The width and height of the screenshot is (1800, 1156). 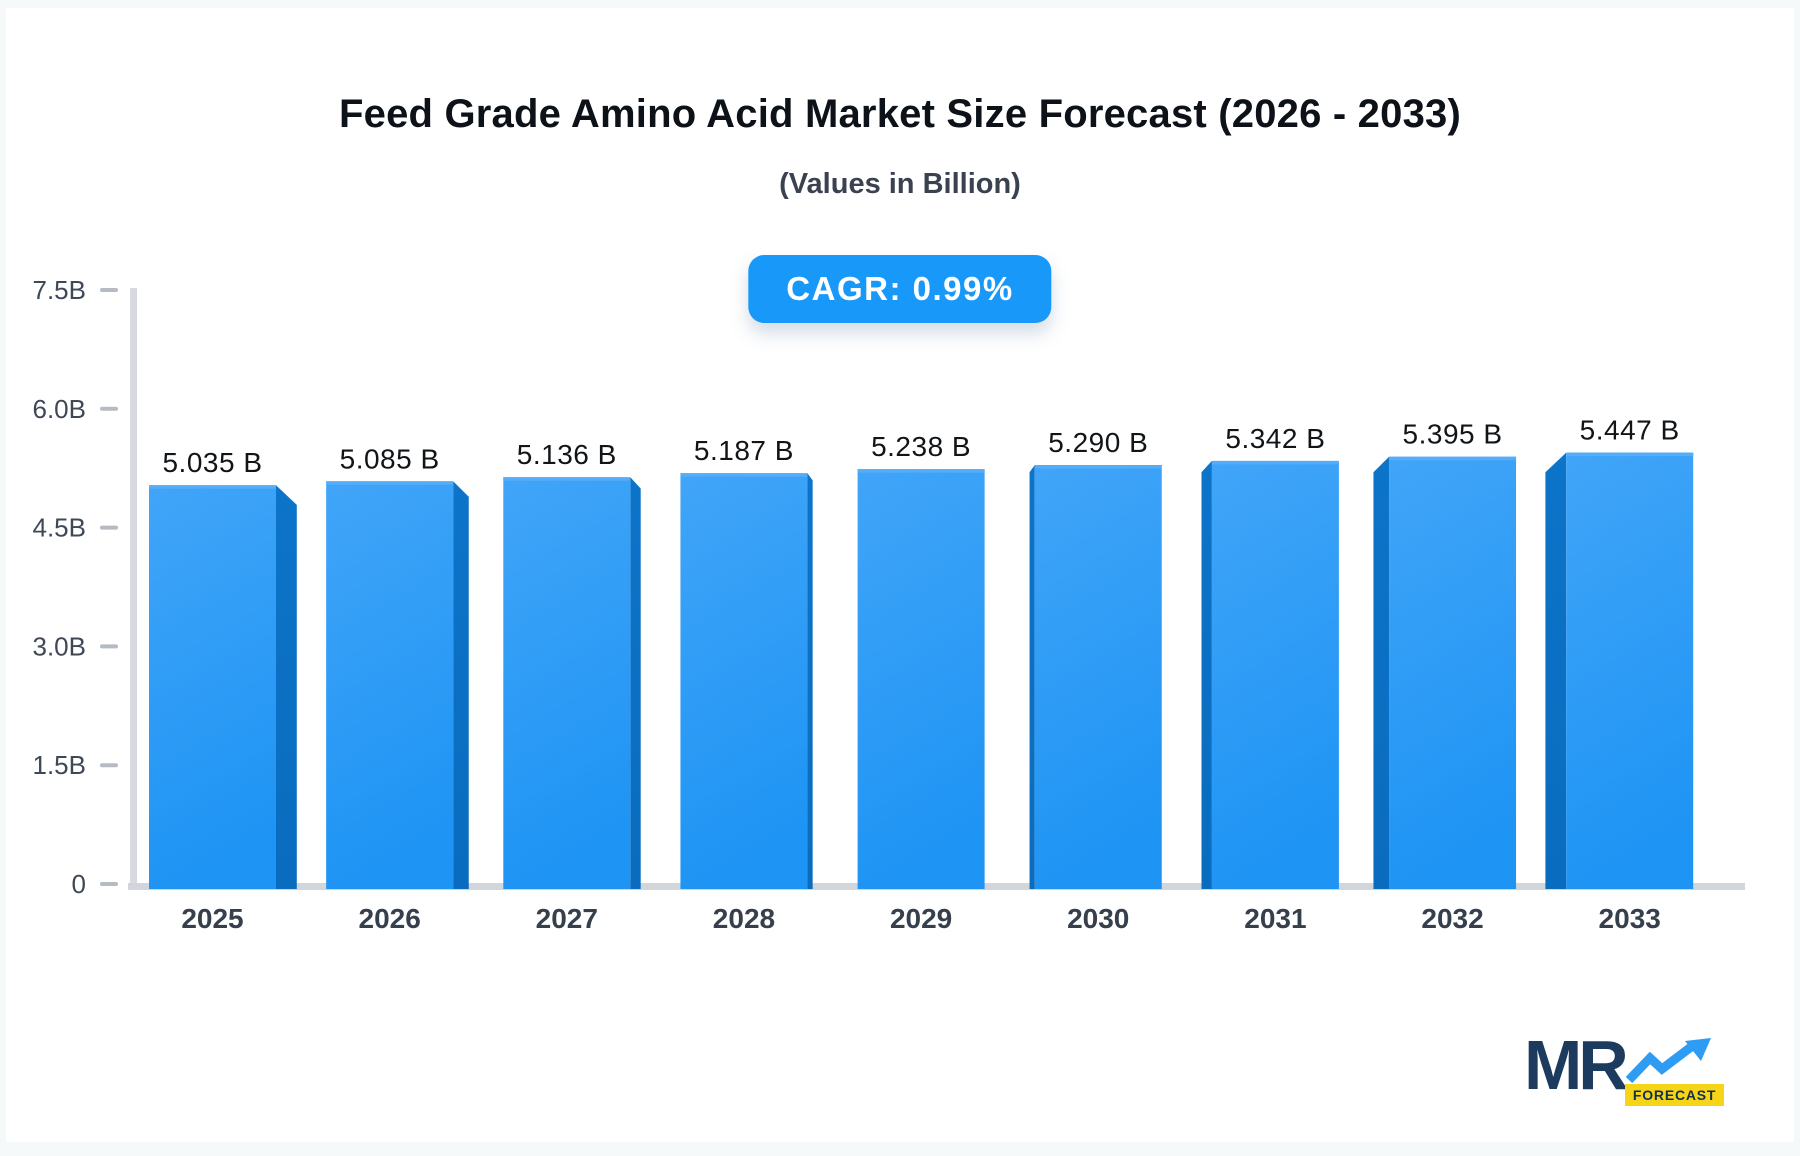 I want to click on y-axis-line, so click(x=133, y=586).